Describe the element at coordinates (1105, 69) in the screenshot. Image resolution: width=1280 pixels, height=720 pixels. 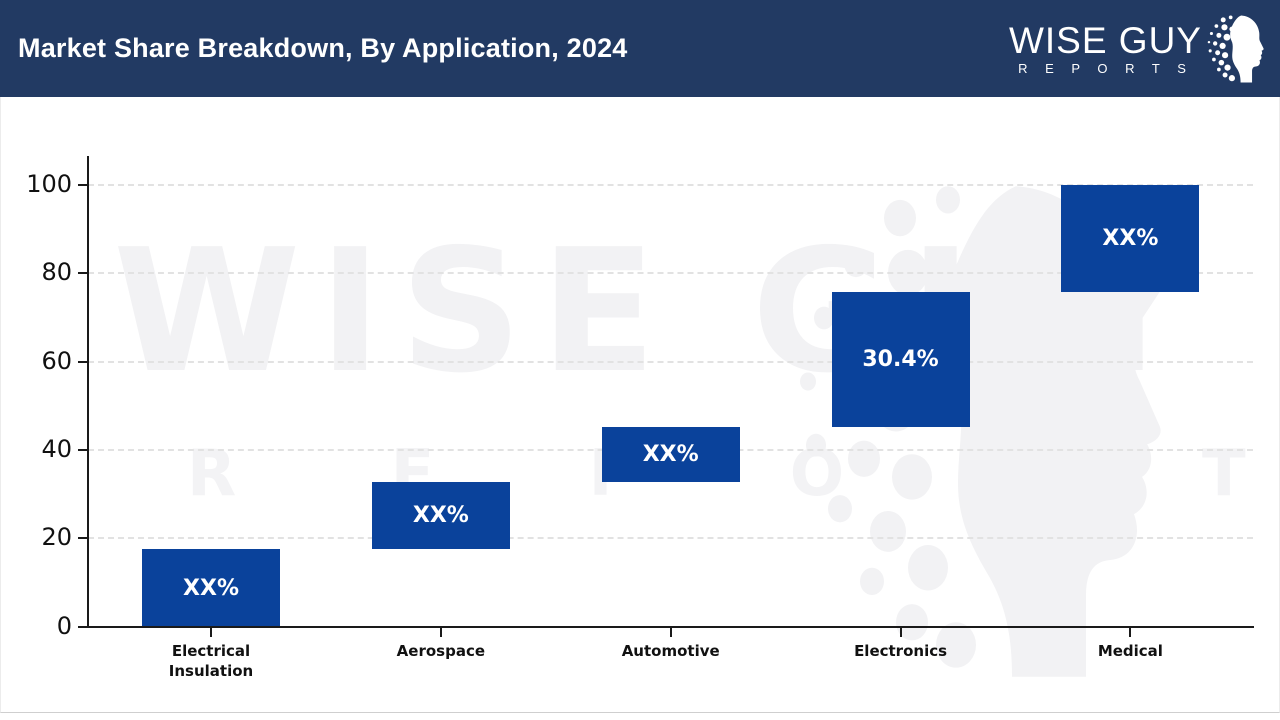
I see `logo-subtitle: R E P O R T S` at that location.